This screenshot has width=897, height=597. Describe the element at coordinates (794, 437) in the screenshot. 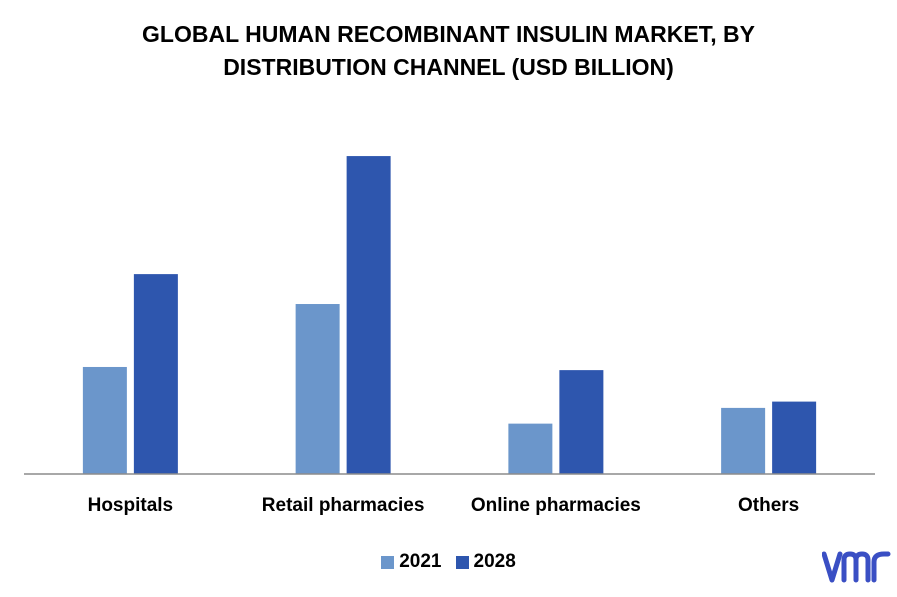

I see `bar-2028-others` at that location.